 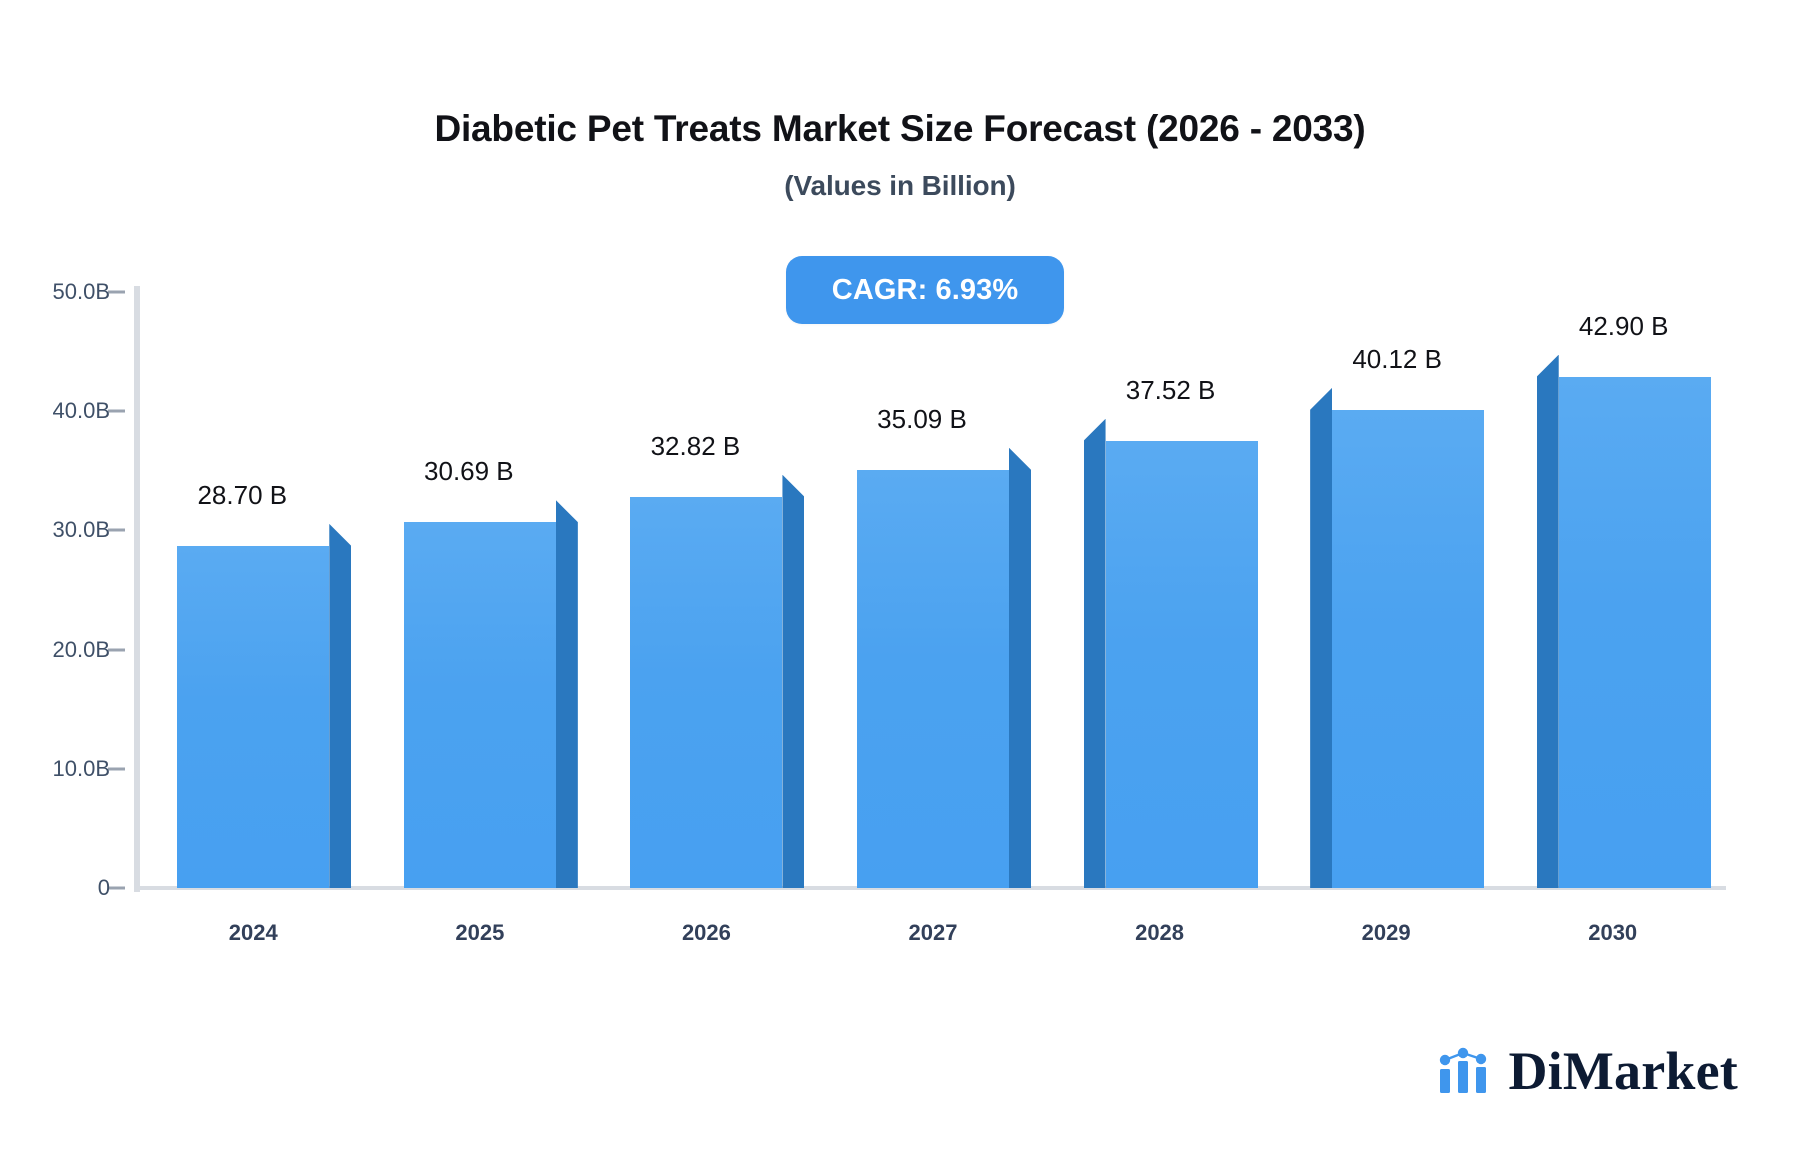 I want to click on cagr-badge-label: CAGR: 6.93%, so click(x=925, y=289).